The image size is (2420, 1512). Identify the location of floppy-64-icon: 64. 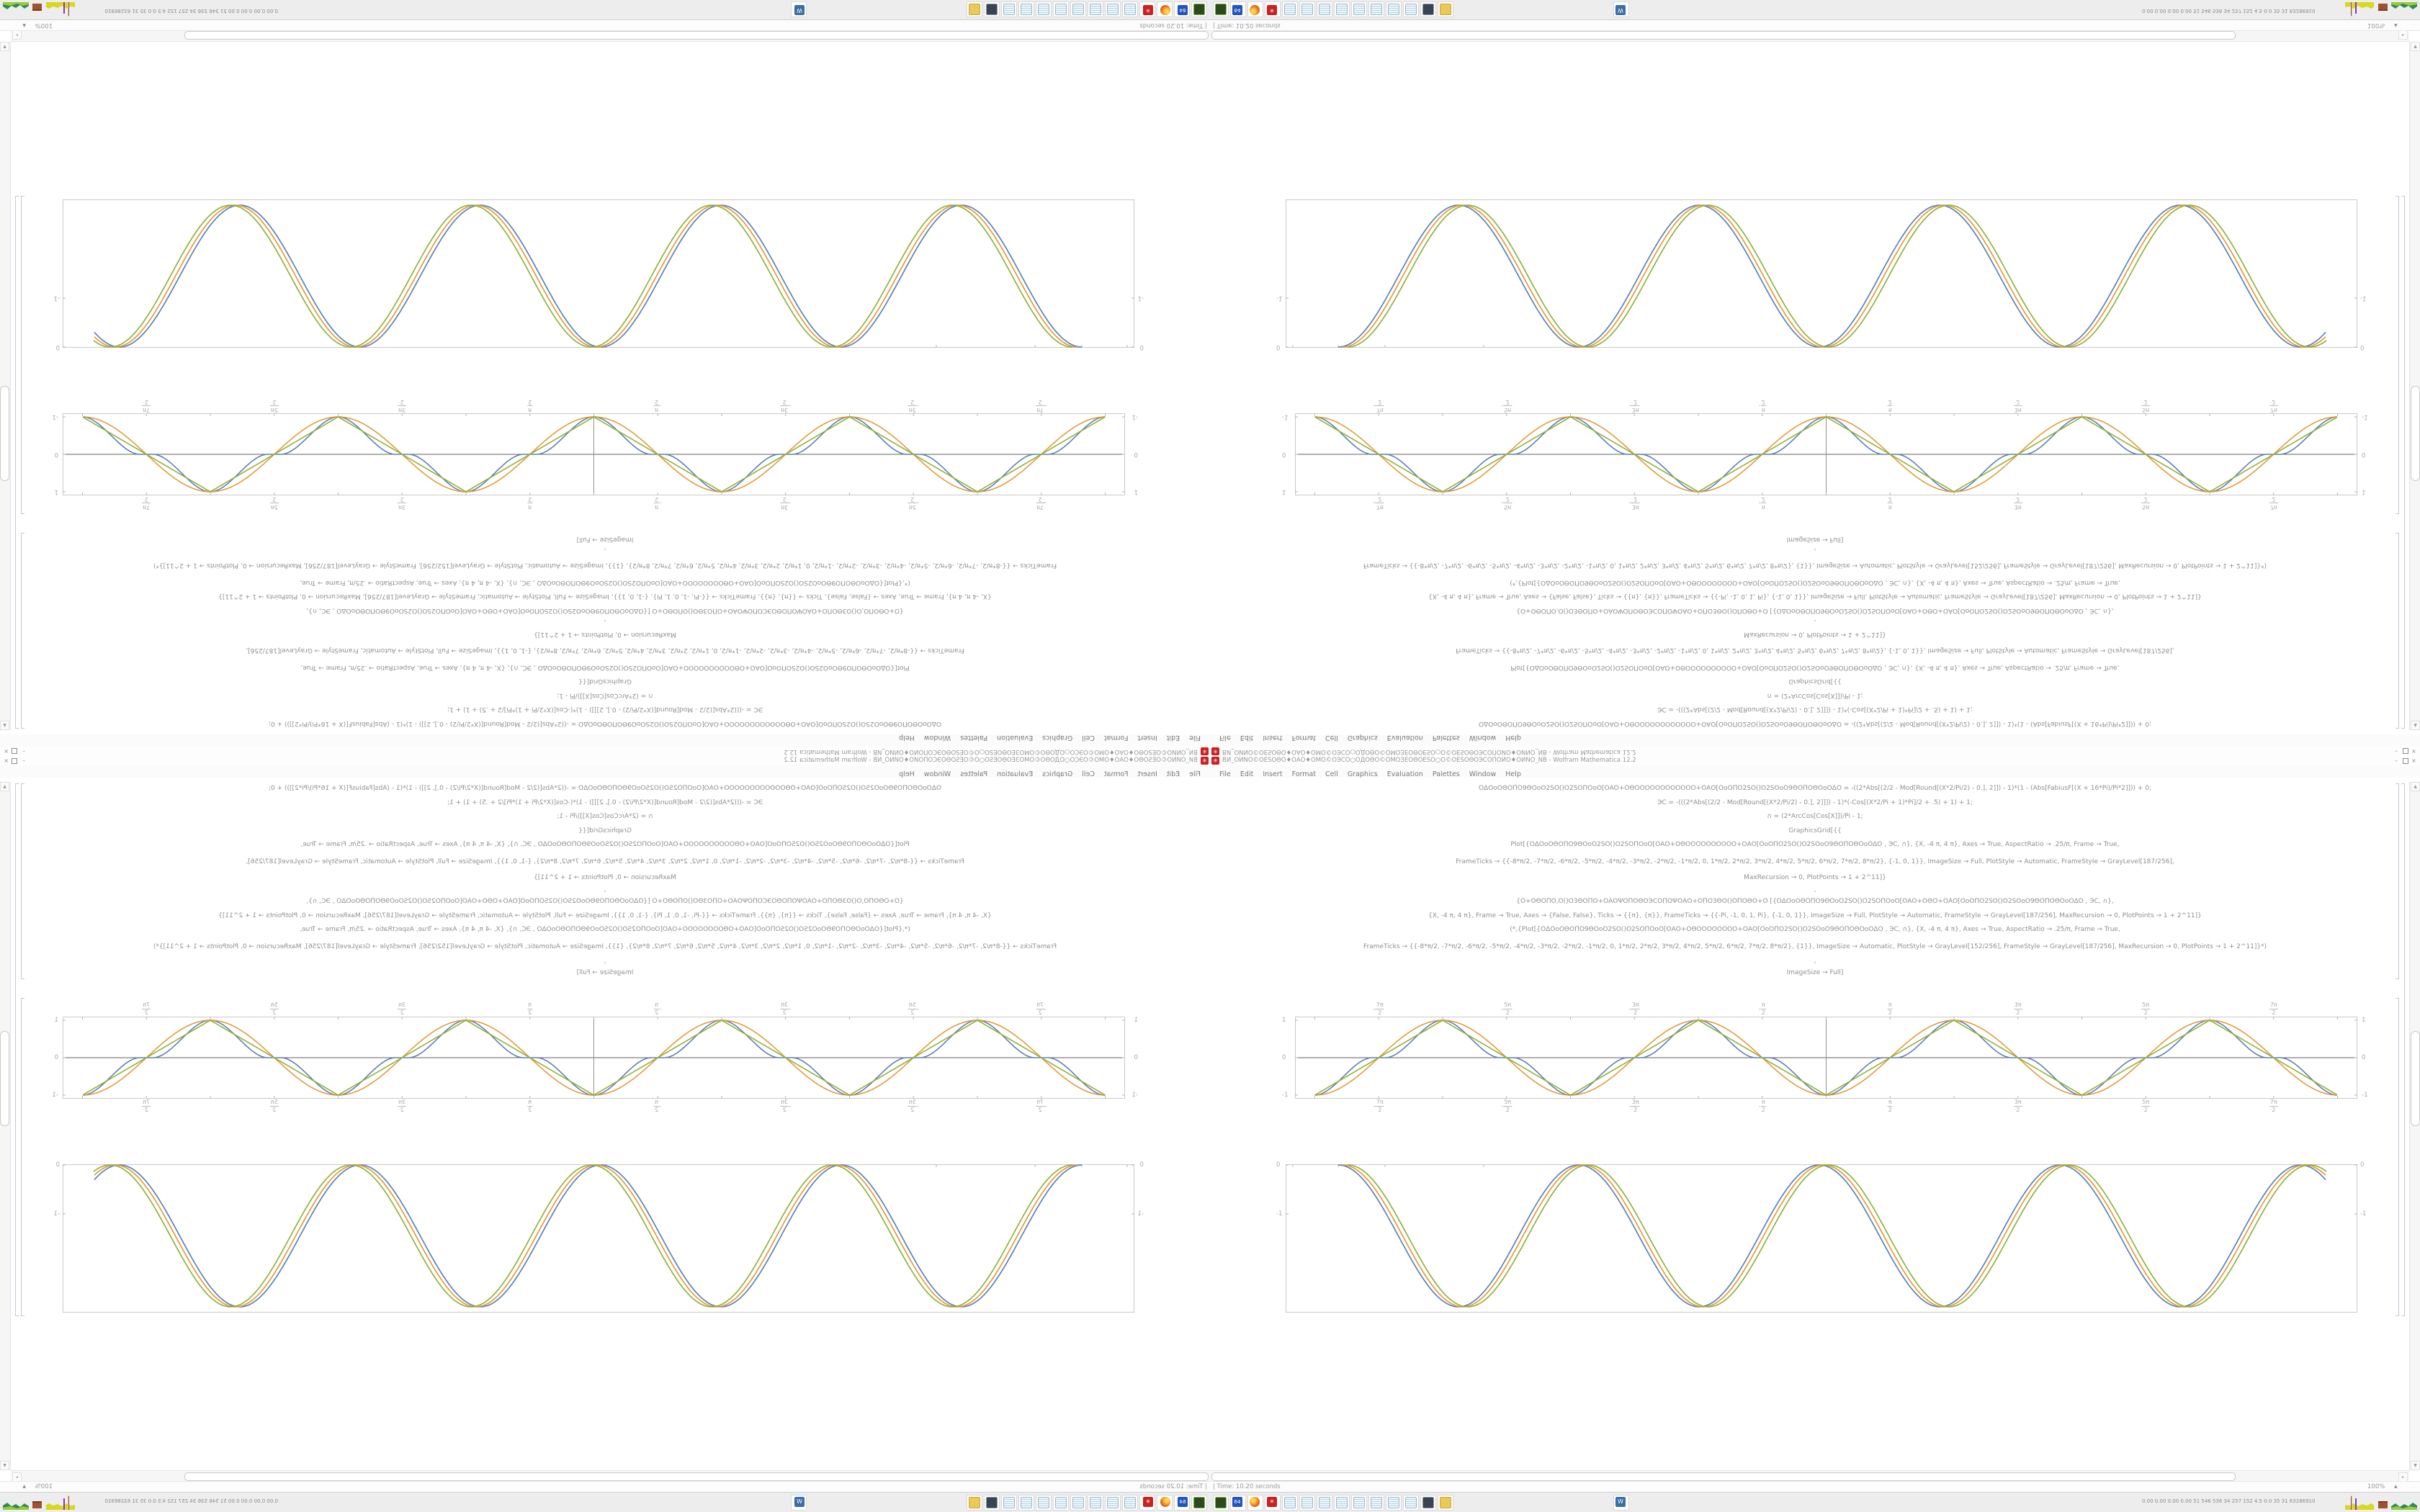
(1182, 9).